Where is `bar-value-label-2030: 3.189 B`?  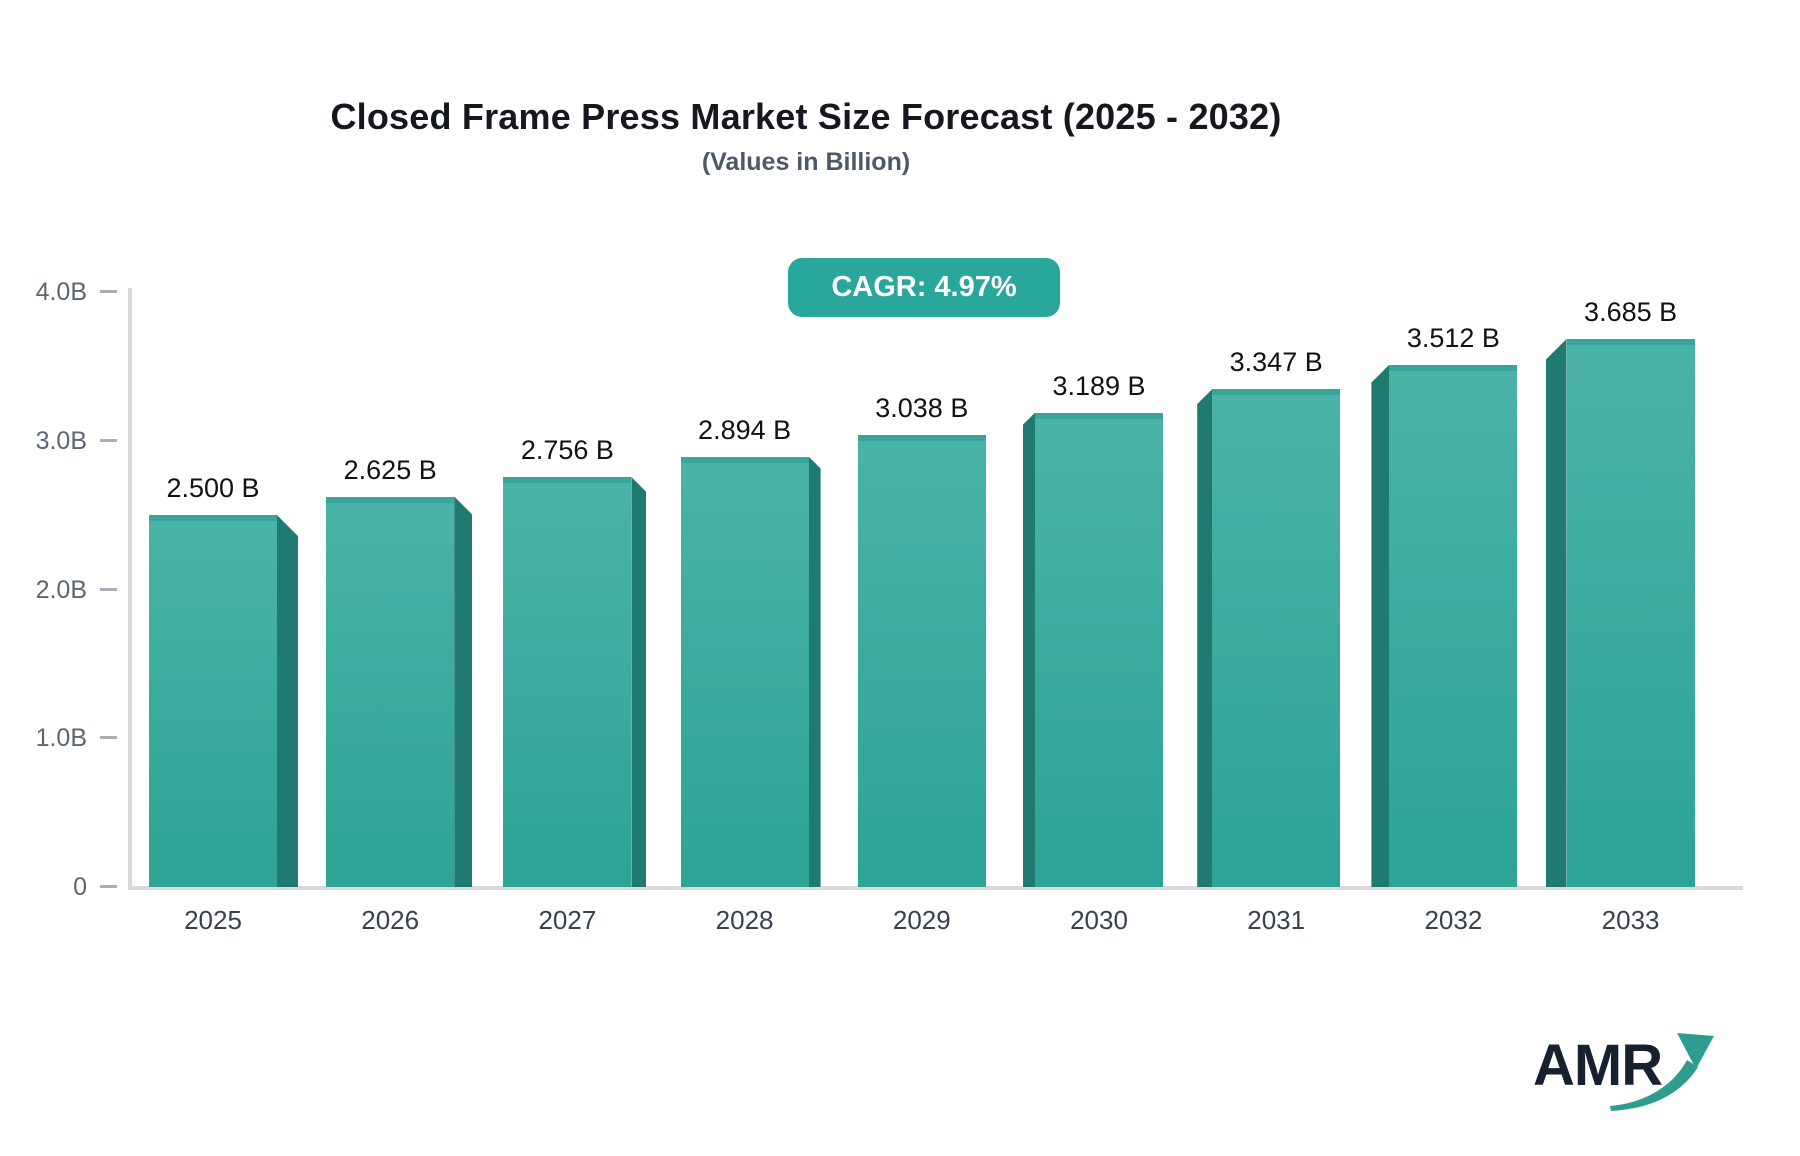 bar-value-label-2030: 3.189 B is located at coordinates (1099, 385).